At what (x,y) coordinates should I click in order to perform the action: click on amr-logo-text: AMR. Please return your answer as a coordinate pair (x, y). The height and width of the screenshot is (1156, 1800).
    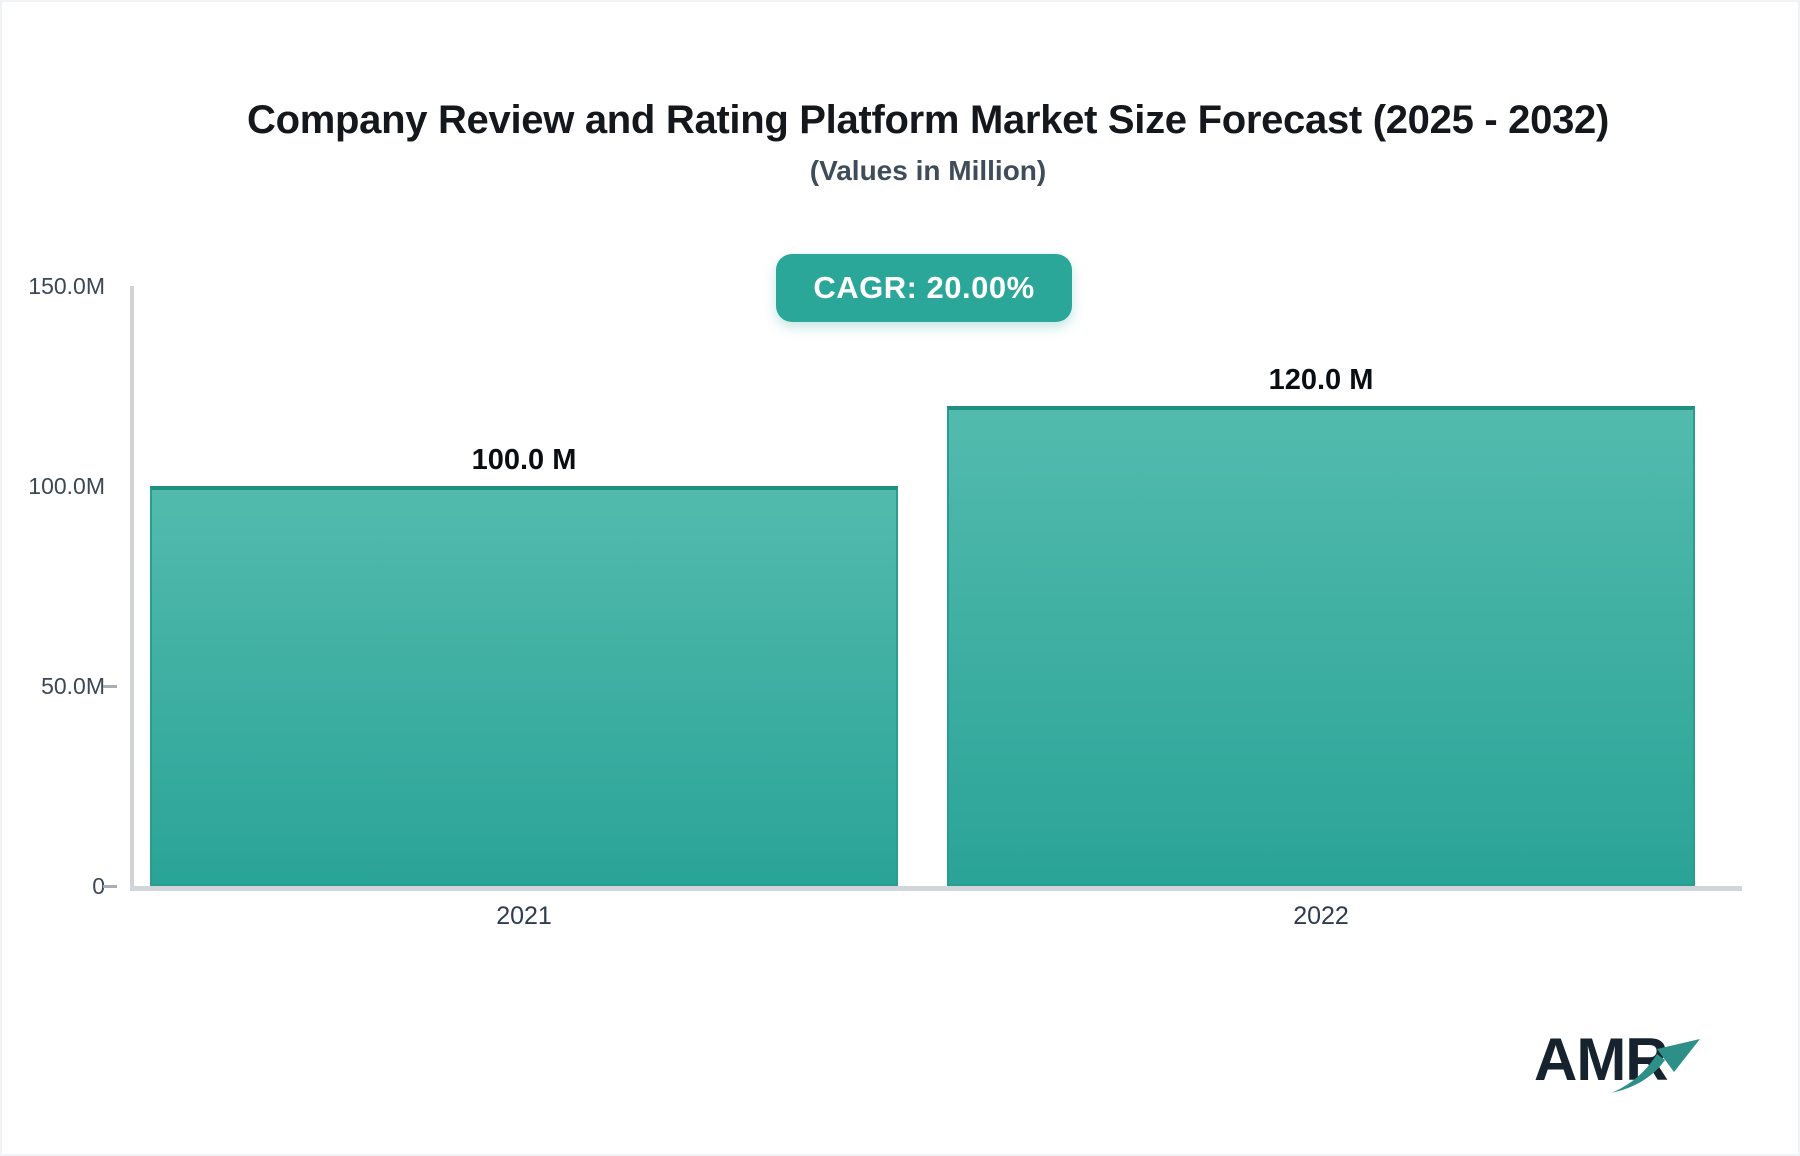
    Looking at the image, I should click on (1601, 1059).